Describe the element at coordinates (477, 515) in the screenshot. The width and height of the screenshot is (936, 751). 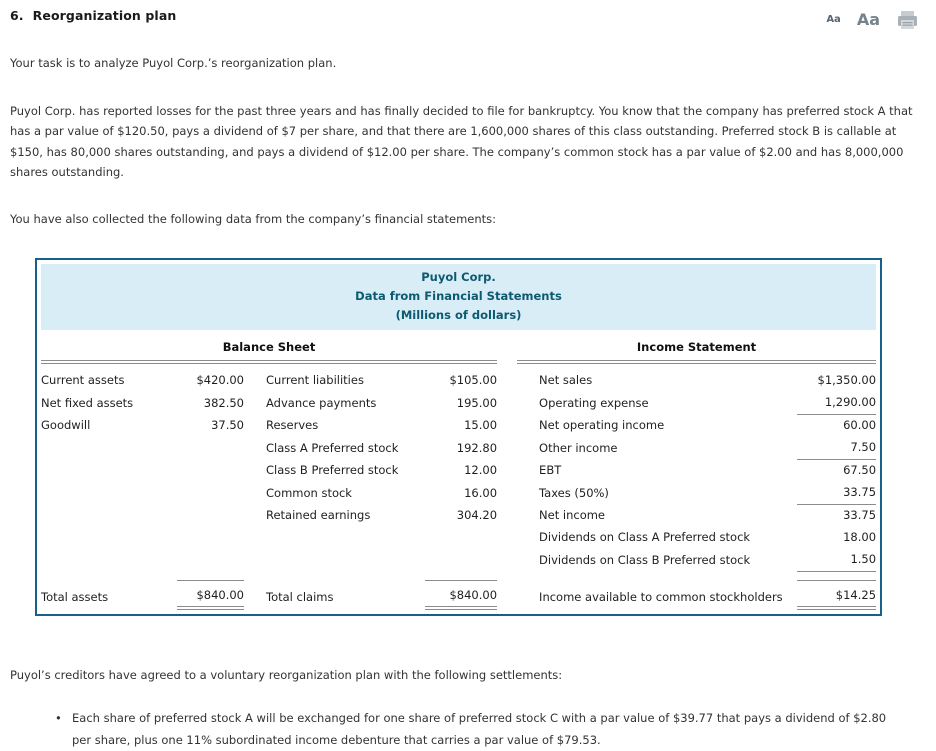
I see `bs-claim-value: 304.20` at that location.